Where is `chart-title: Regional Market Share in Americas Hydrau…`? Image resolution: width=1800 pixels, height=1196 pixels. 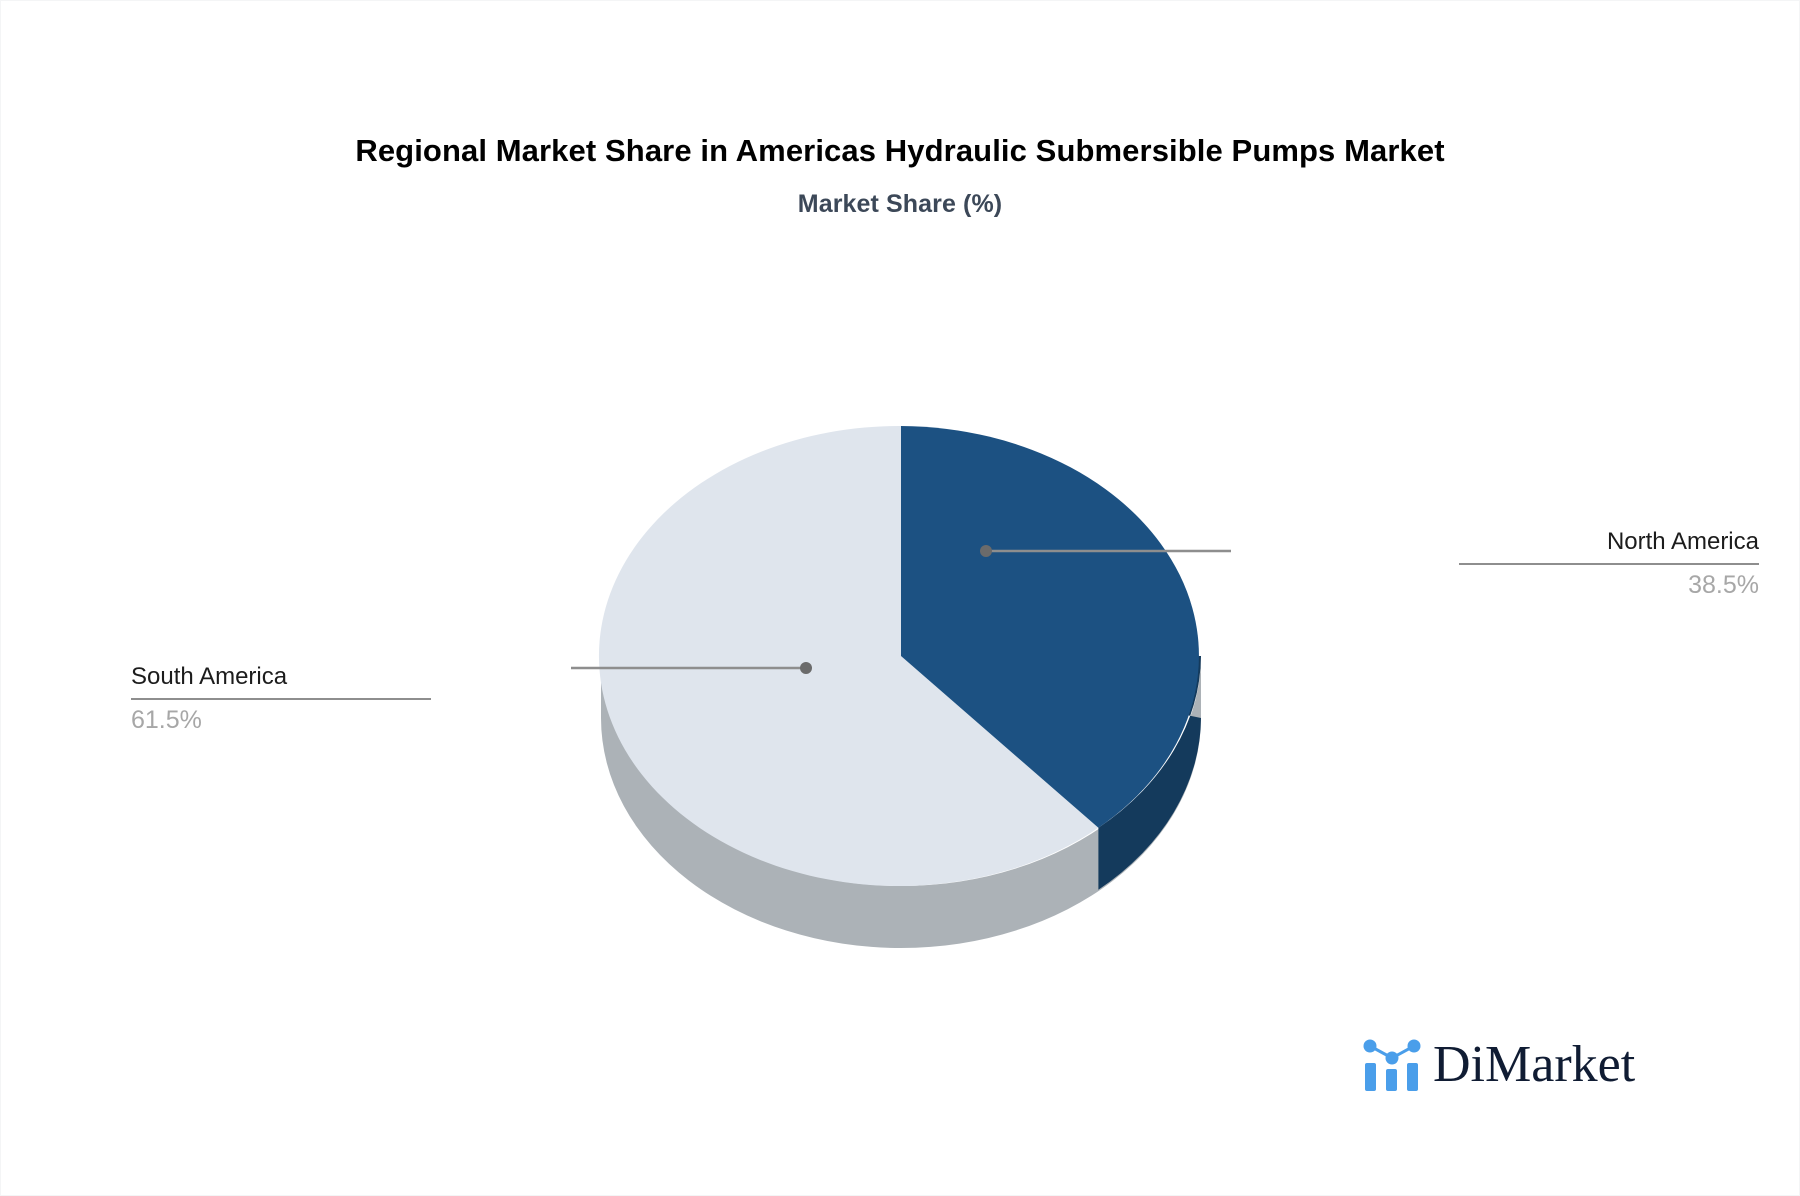 chart-title: Regional Market Share in Americas Hydrau… is located at coordinates (900, 150).